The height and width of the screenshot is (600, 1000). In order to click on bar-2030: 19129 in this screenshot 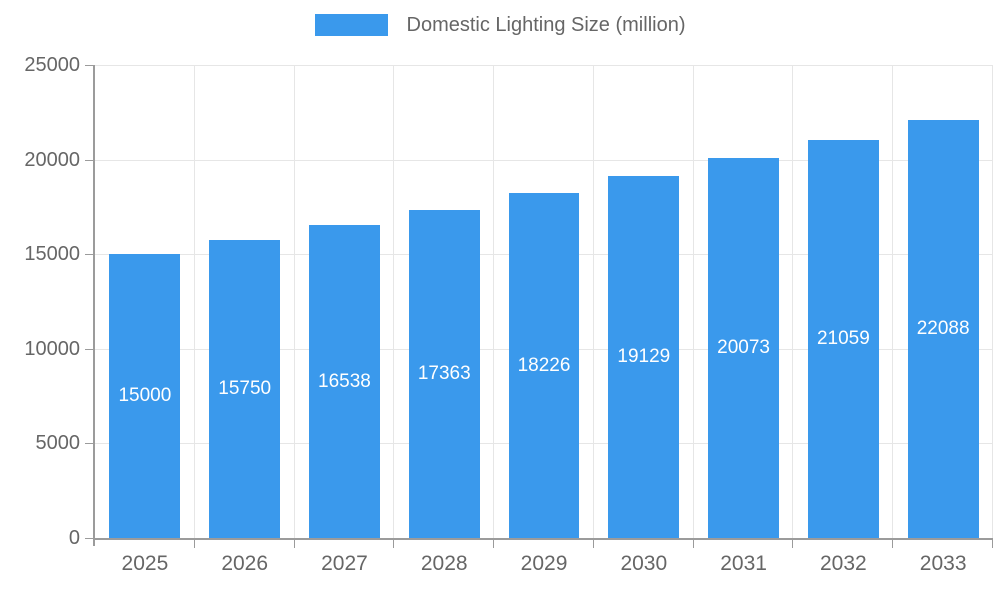, I will do `click(644, 357)`.